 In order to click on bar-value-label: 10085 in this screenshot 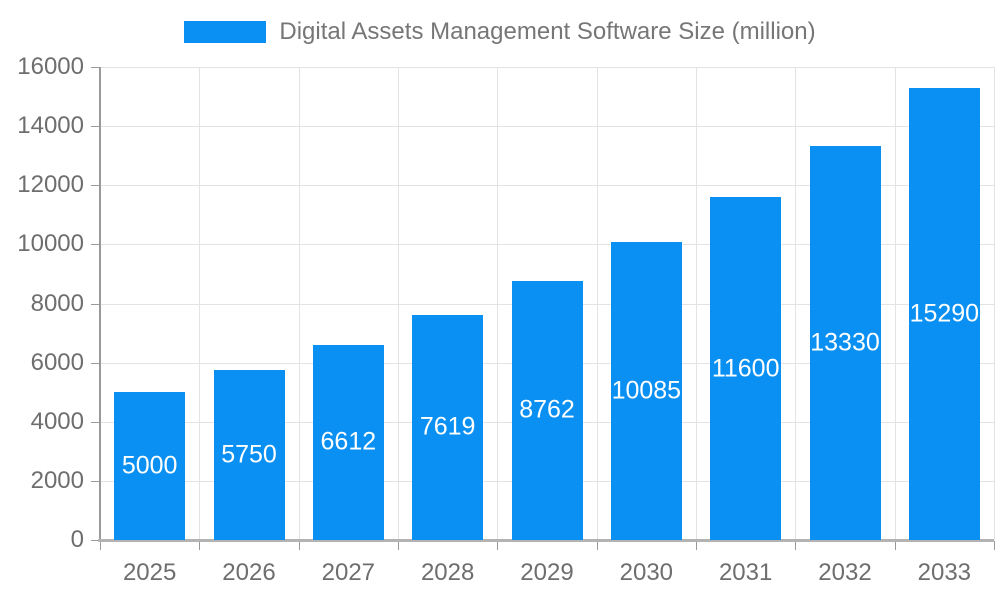, I will do `click(646, 390)`.